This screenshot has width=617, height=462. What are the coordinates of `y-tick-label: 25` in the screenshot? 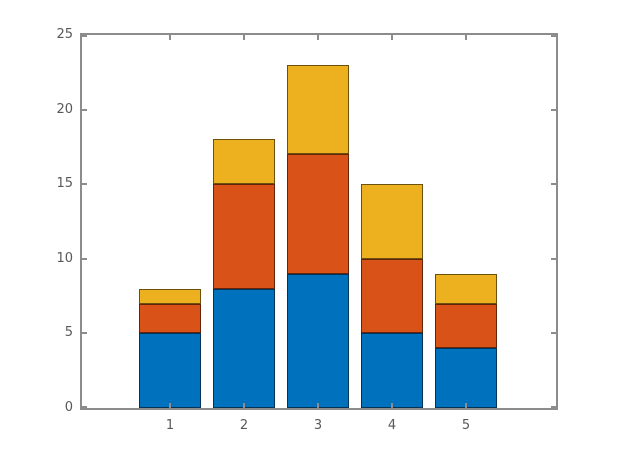 It's located at (64, 34).